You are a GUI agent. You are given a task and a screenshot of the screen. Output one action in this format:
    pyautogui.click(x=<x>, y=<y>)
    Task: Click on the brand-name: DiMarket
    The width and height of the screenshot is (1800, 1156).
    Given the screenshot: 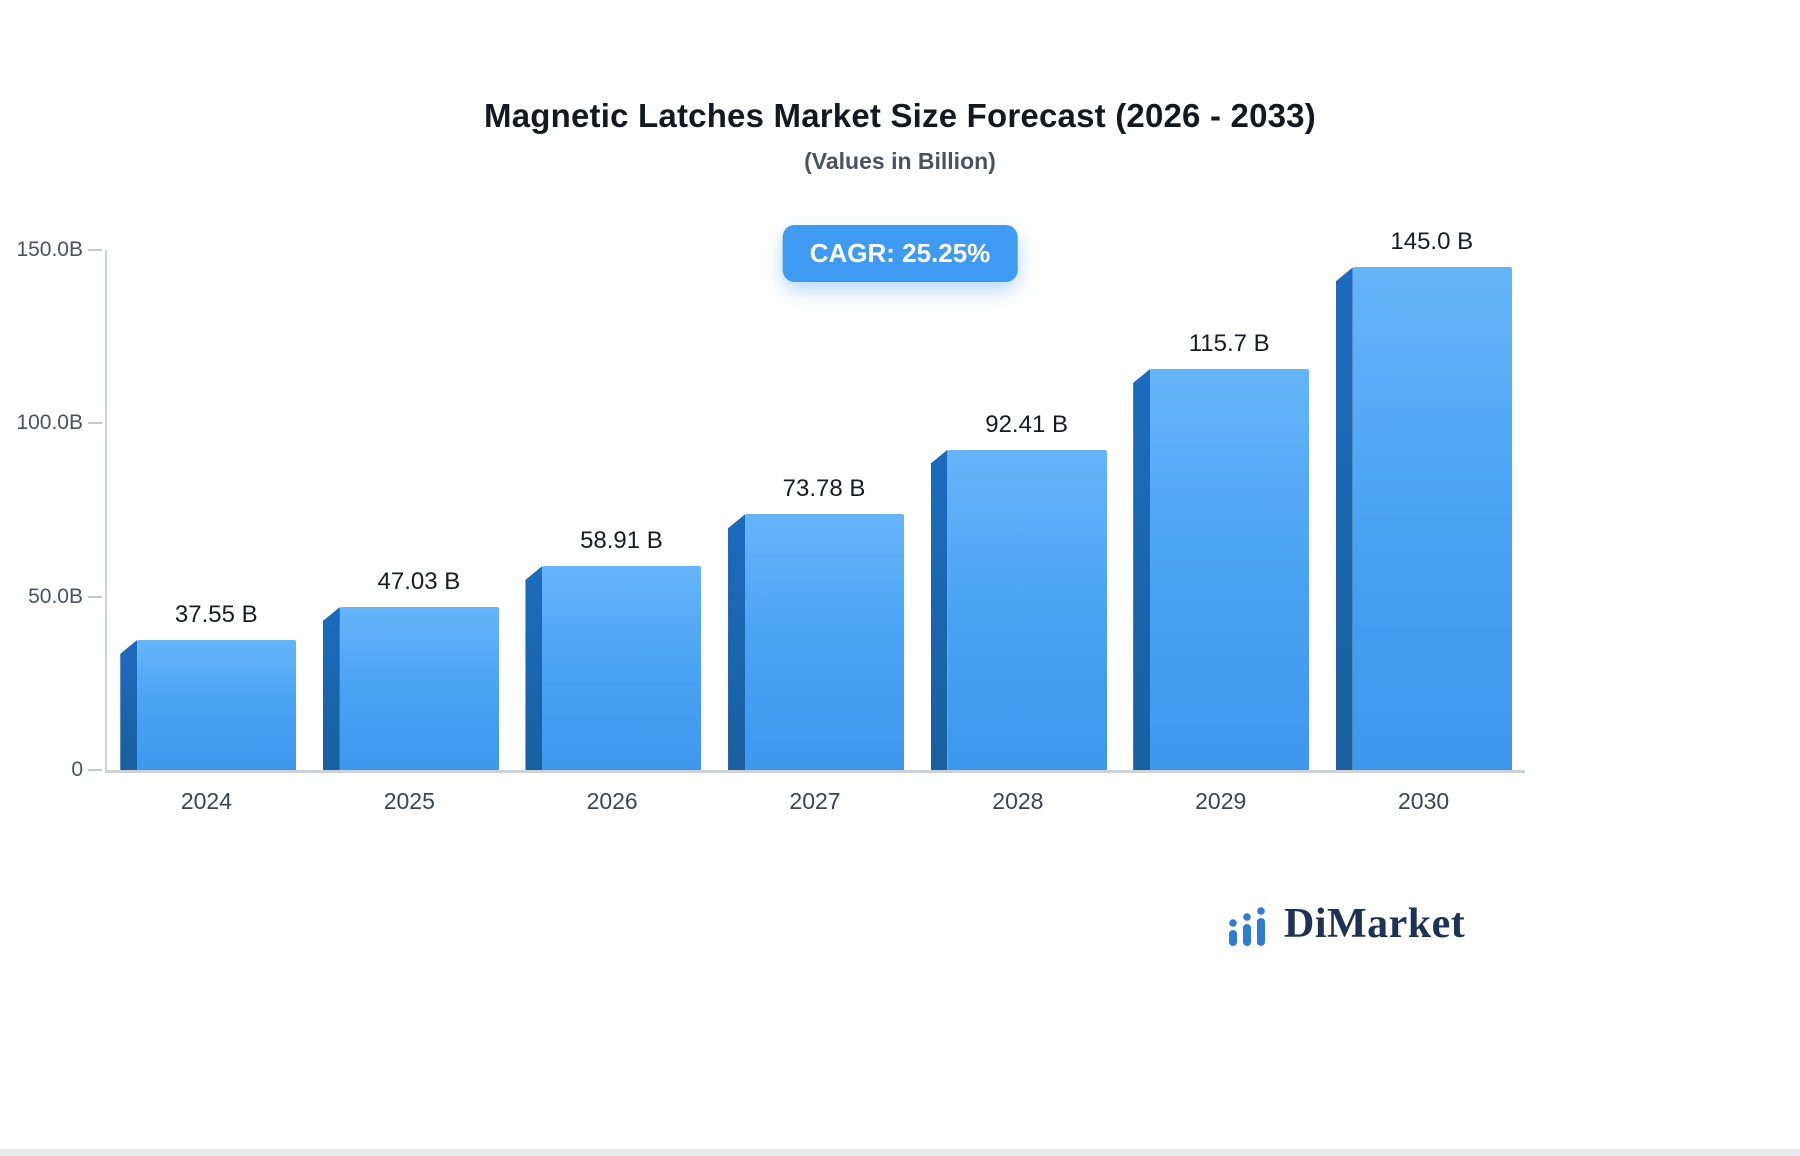 What is the action you would take?
    pyautogui.click(x=1375, y=924)
    